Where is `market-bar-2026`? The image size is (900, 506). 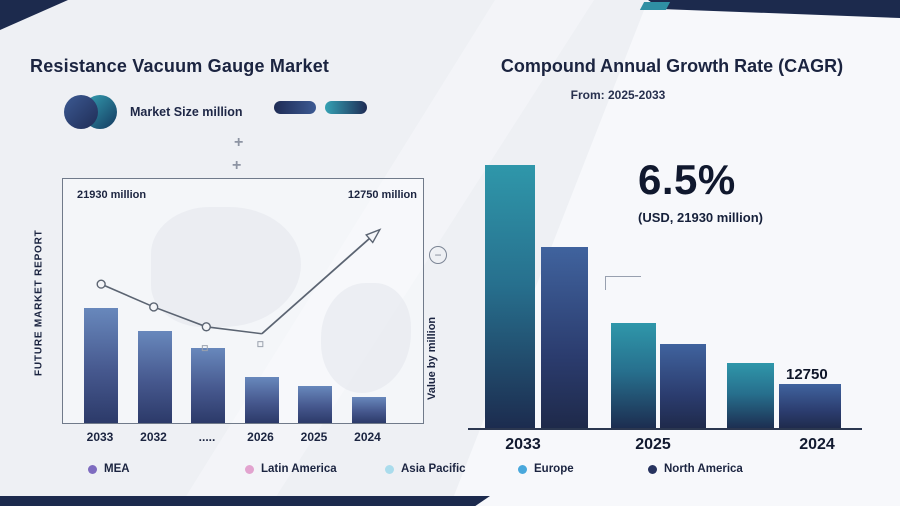 market-bar-2026 is located at coordinates (261, 399).